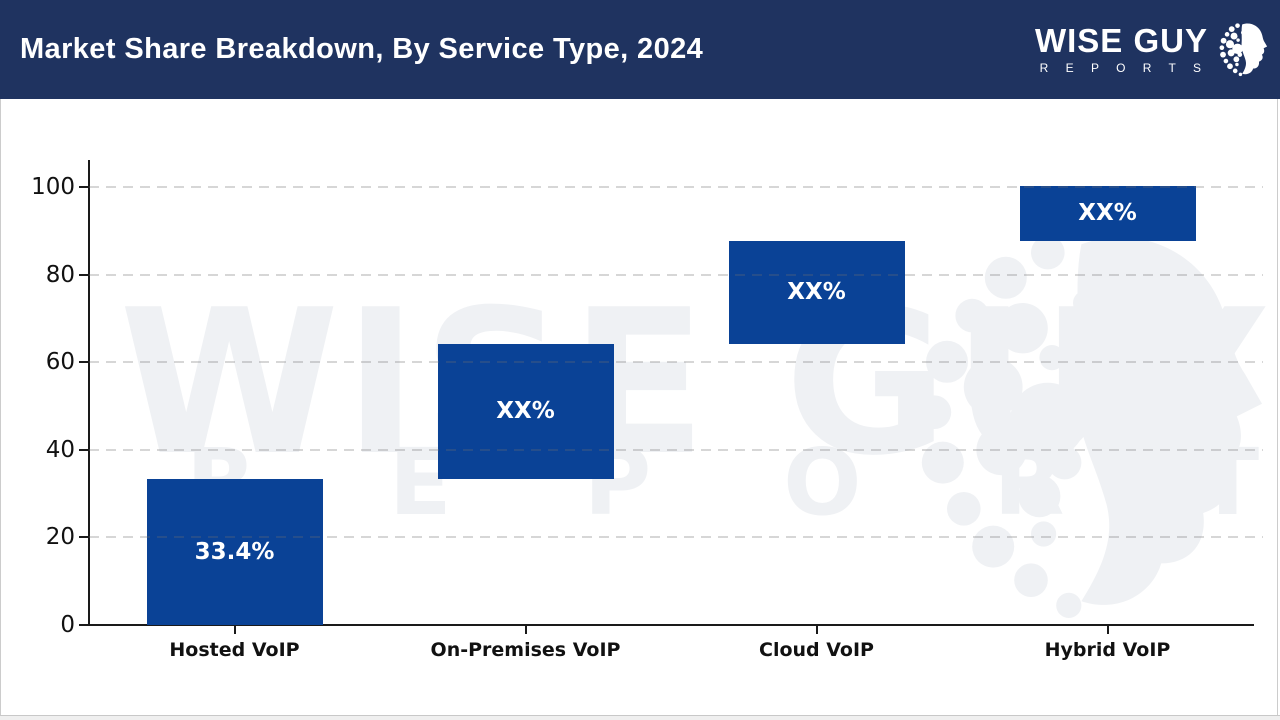 This screenshot has height=720, width=1280. Describe the element at coordinates (67, 625) in the screenshot. I see `y-tick-label: 0` at that location.